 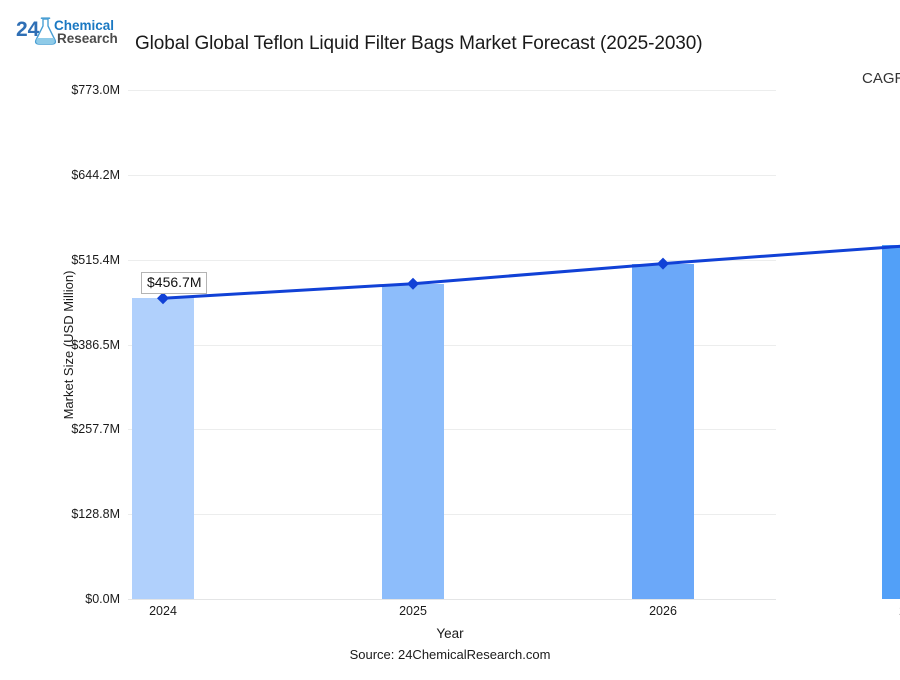 I want to click on flask-icon, so click(x=45, y=31).